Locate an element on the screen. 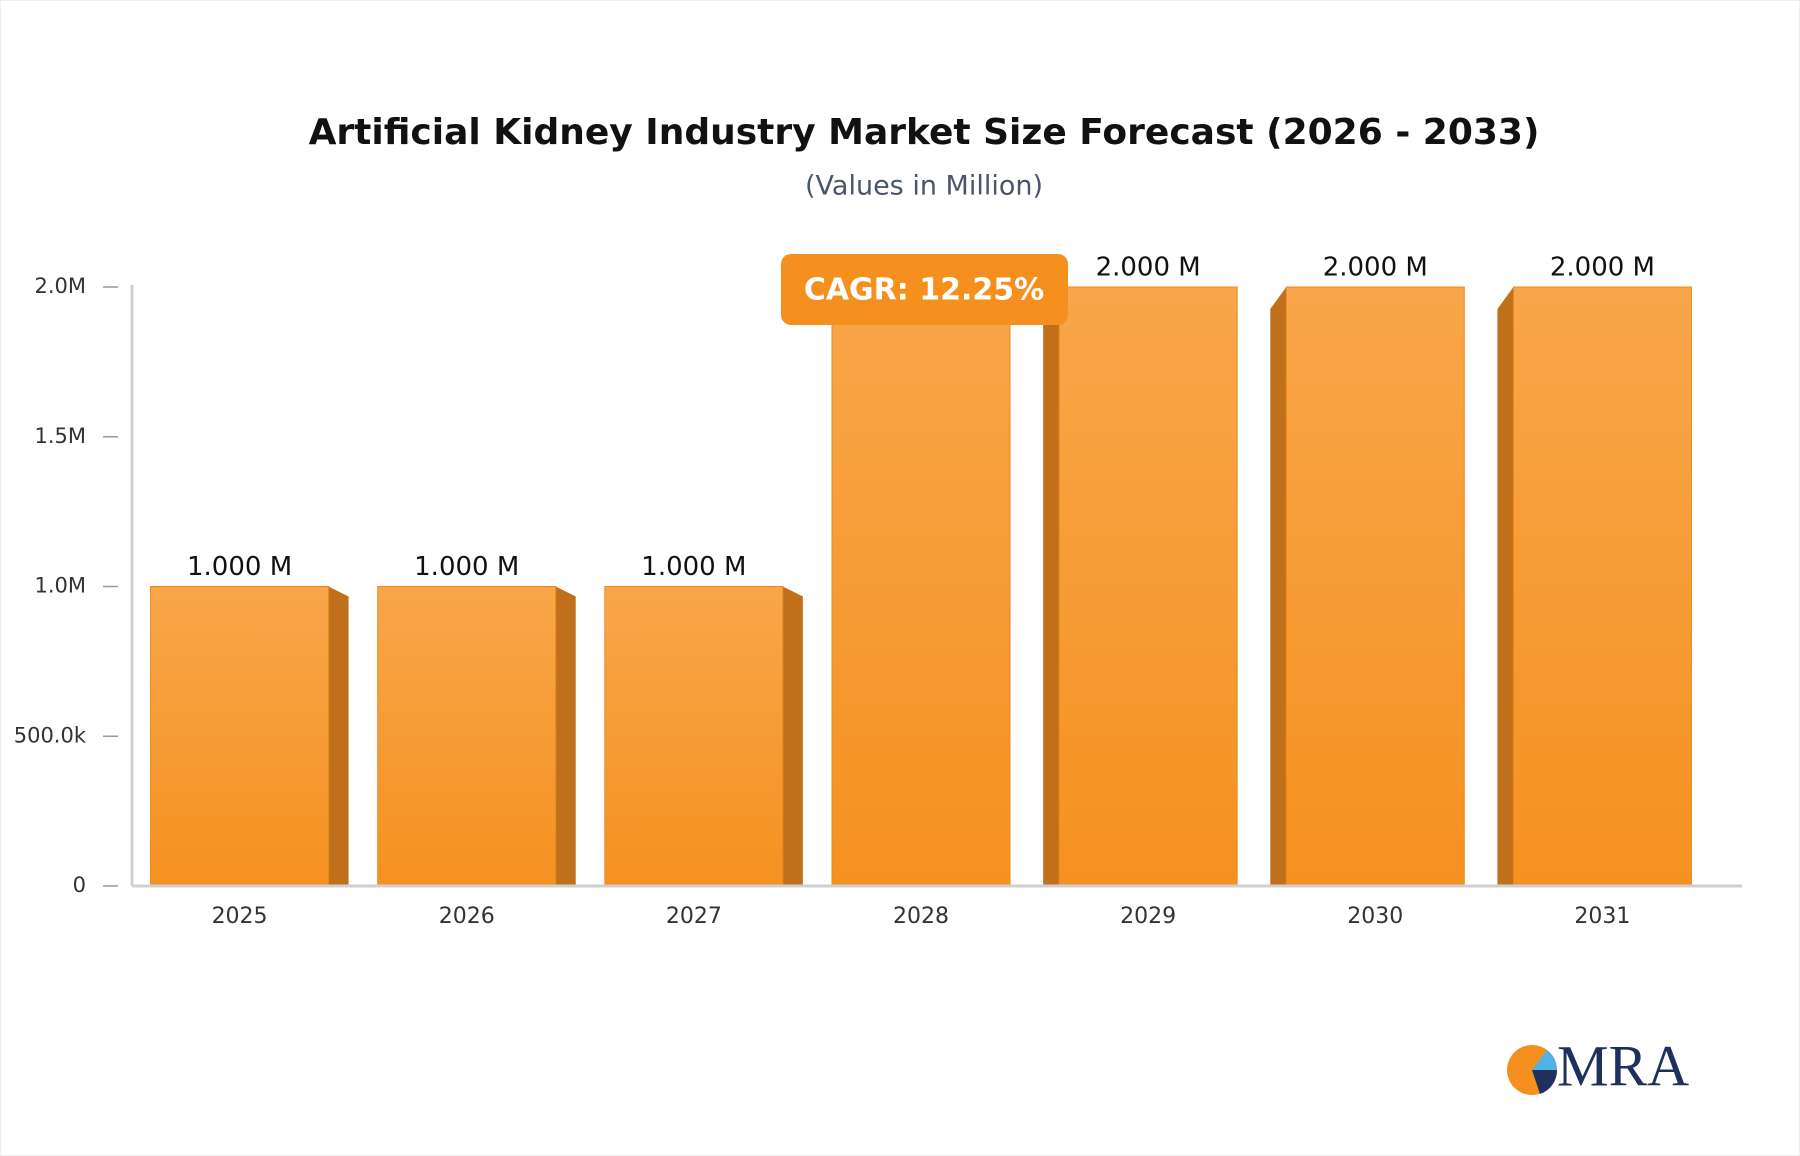 This screenshot has width=1800, height=1156. x-tick-label: 2028 is located at coordinates (921, 916).